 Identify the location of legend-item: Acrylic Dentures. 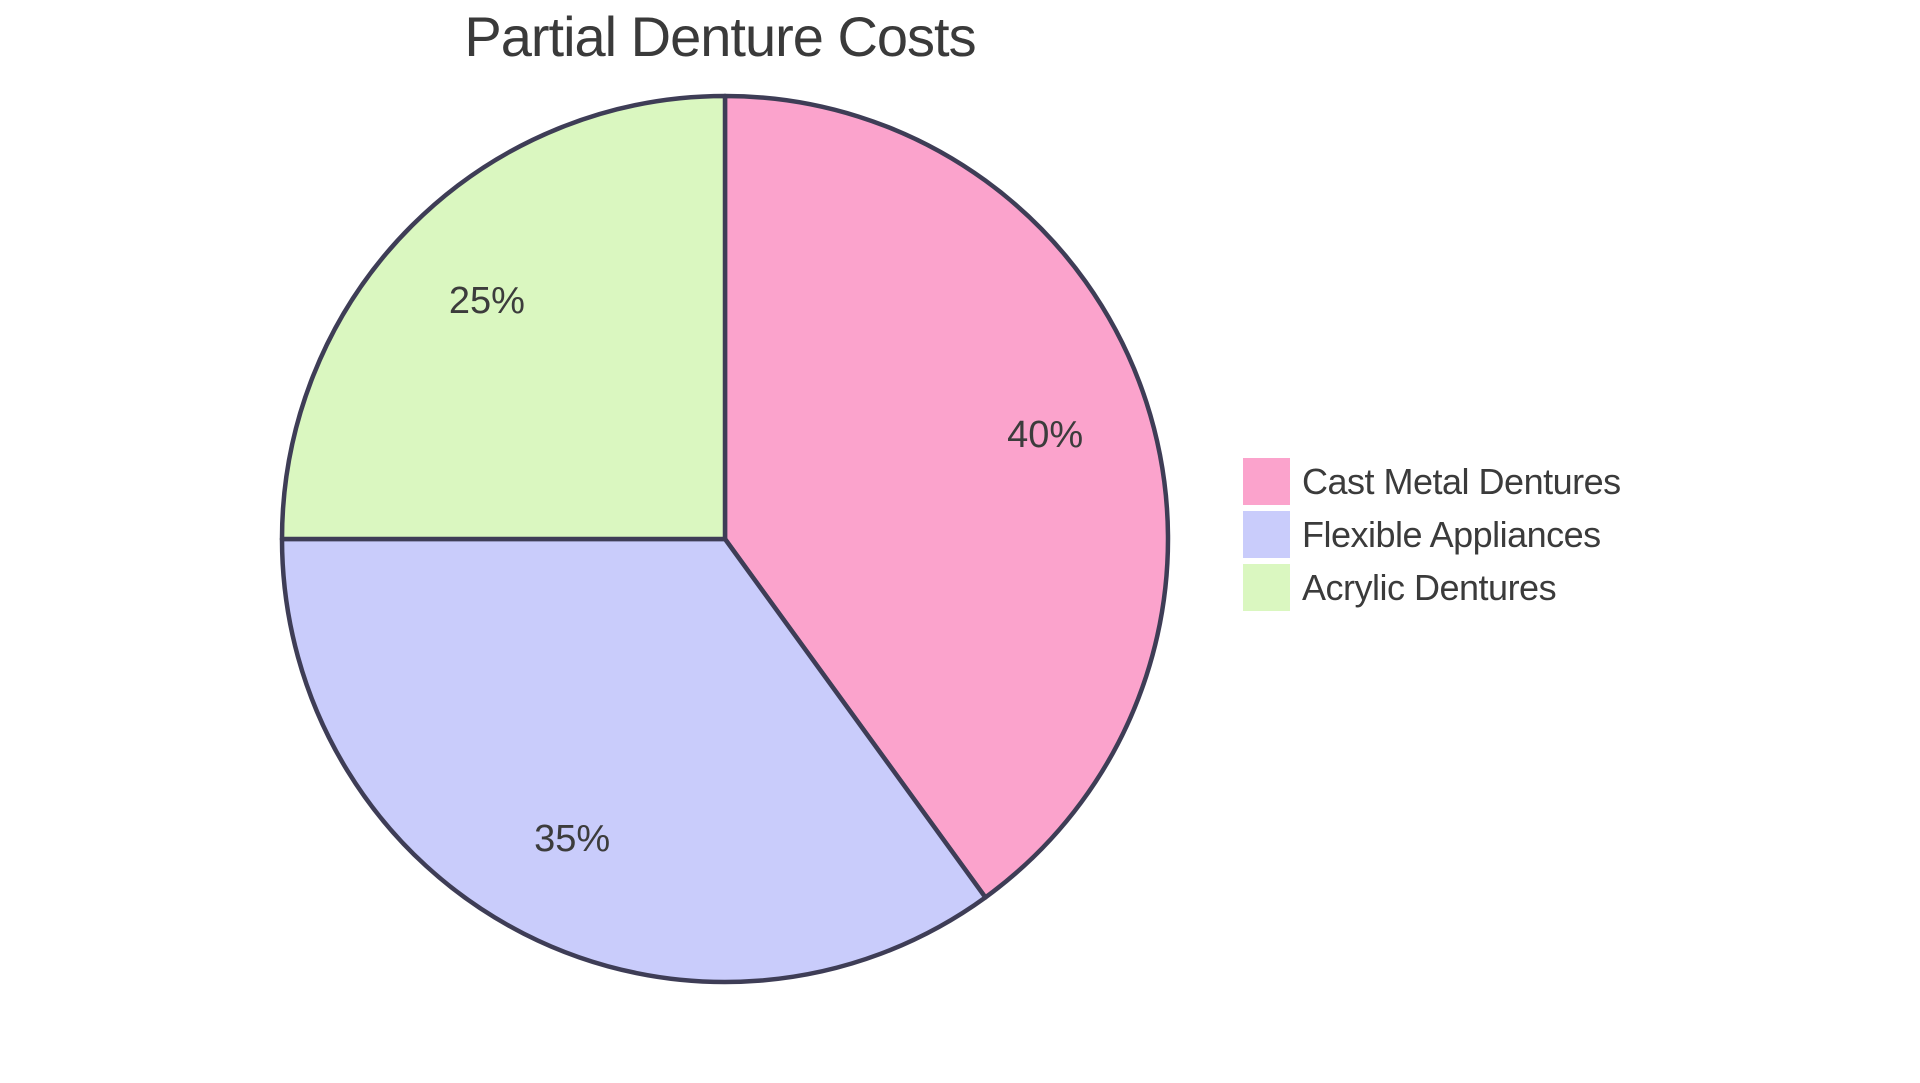
(1432, 587).